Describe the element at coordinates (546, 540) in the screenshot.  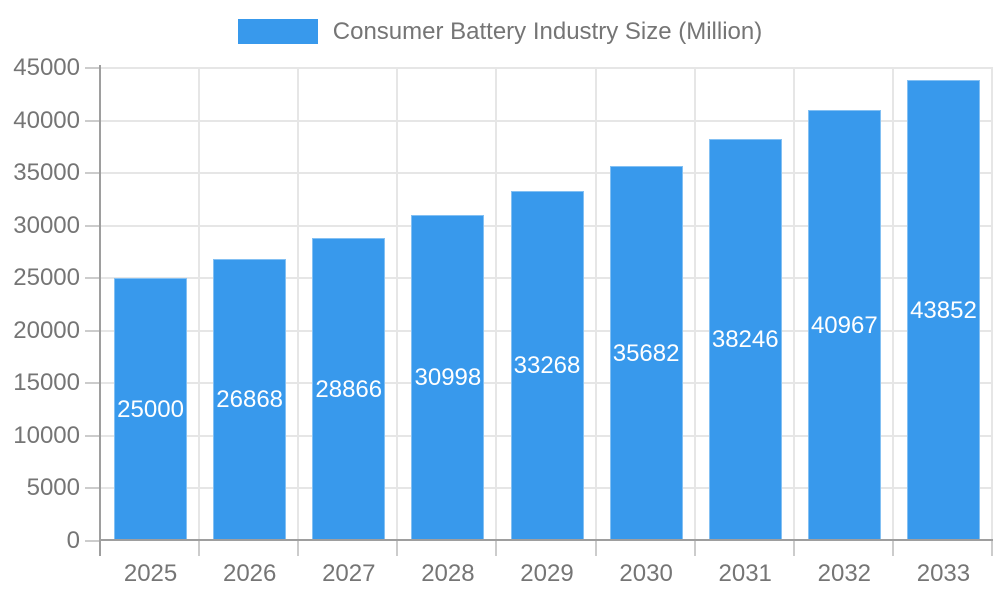
I see `x-axis-line` at that location.